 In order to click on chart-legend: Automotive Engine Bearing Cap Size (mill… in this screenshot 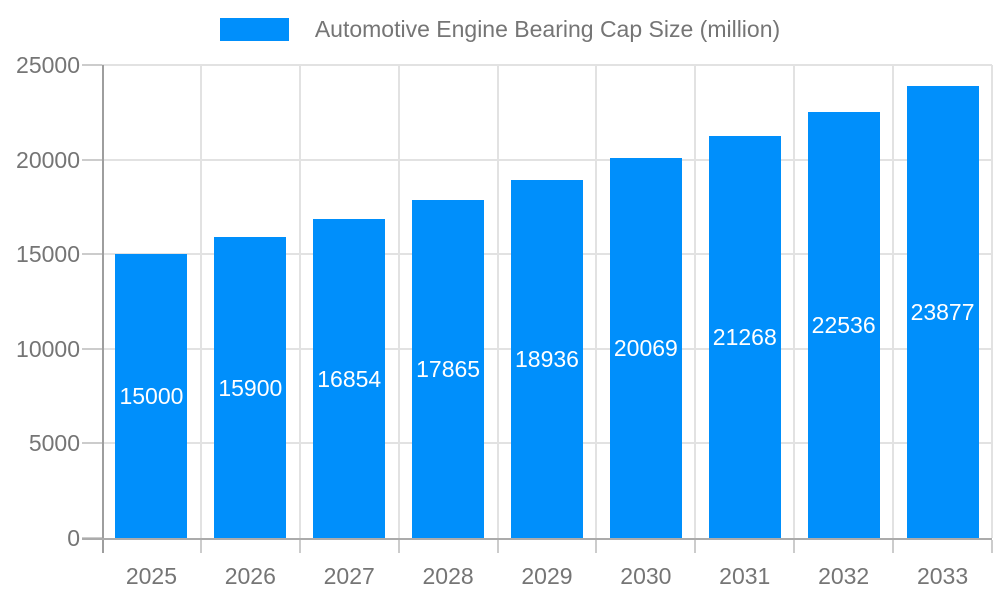, I will do `click(500, 29)`.